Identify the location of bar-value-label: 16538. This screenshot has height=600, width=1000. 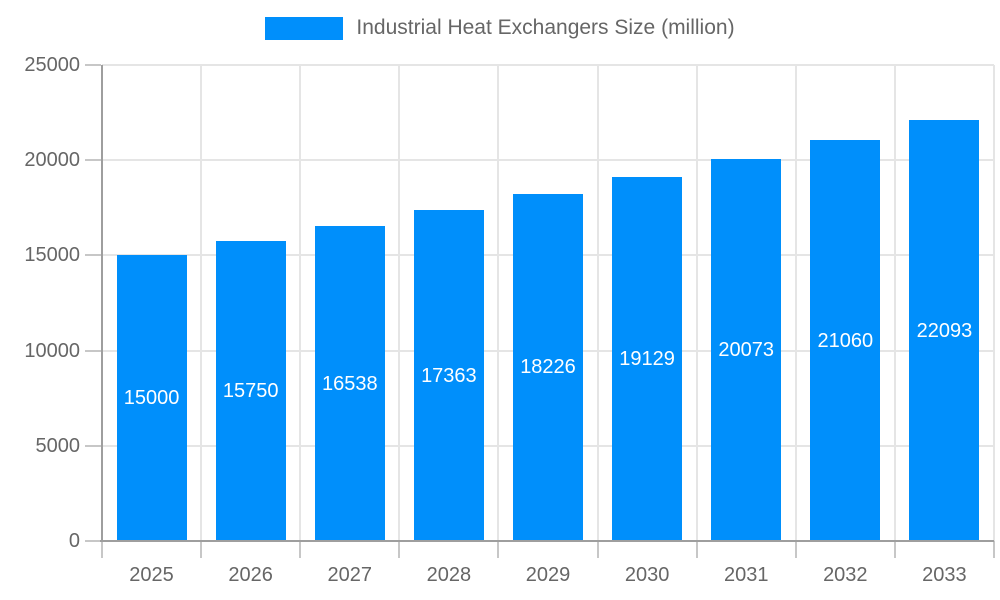
(349, 383).